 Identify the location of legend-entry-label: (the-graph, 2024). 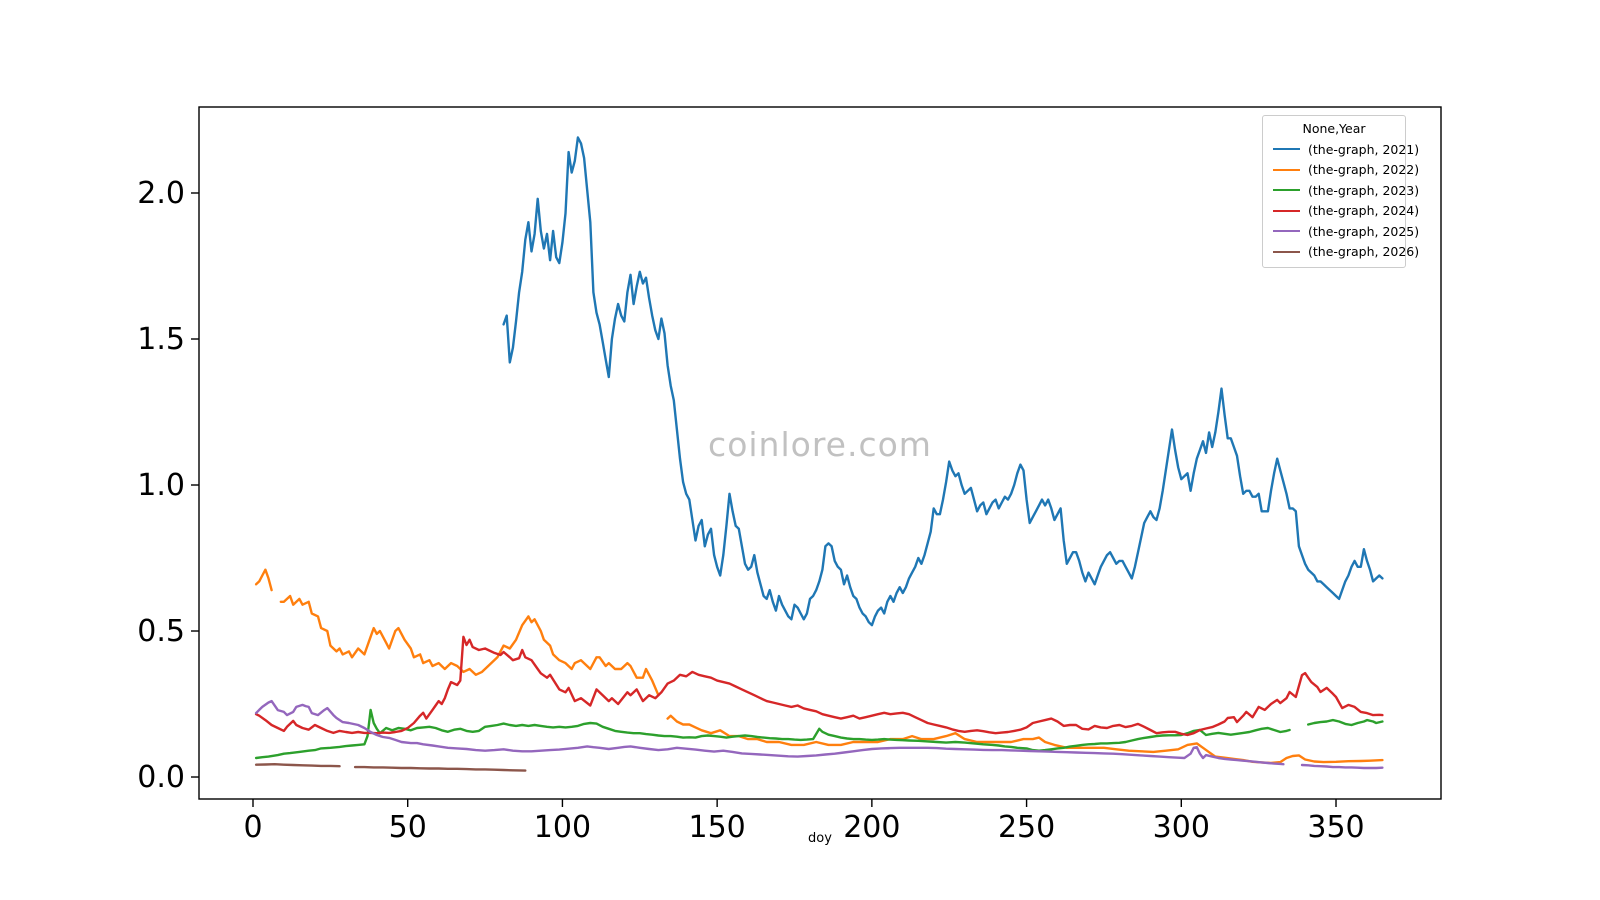
(1364, 211).